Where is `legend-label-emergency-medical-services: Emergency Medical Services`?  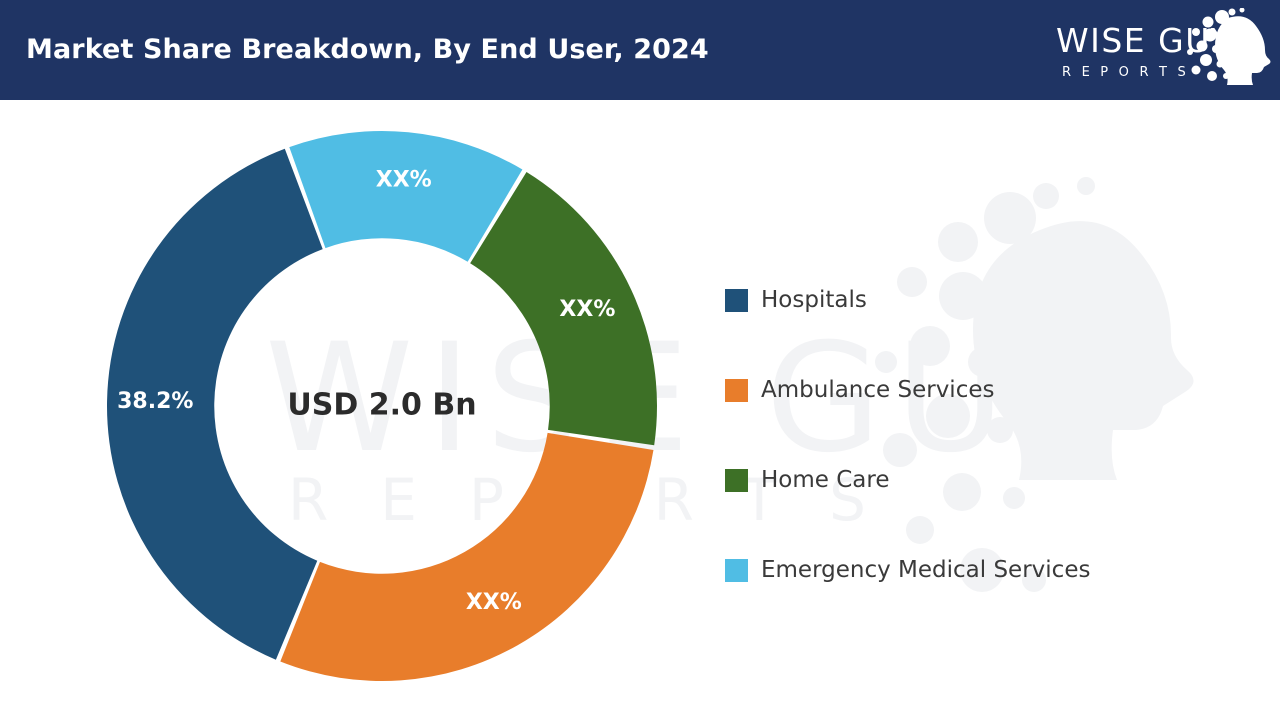 legend-label-emergency-medical-services: Emergency Medical Services is located at coordinates (926, 569).